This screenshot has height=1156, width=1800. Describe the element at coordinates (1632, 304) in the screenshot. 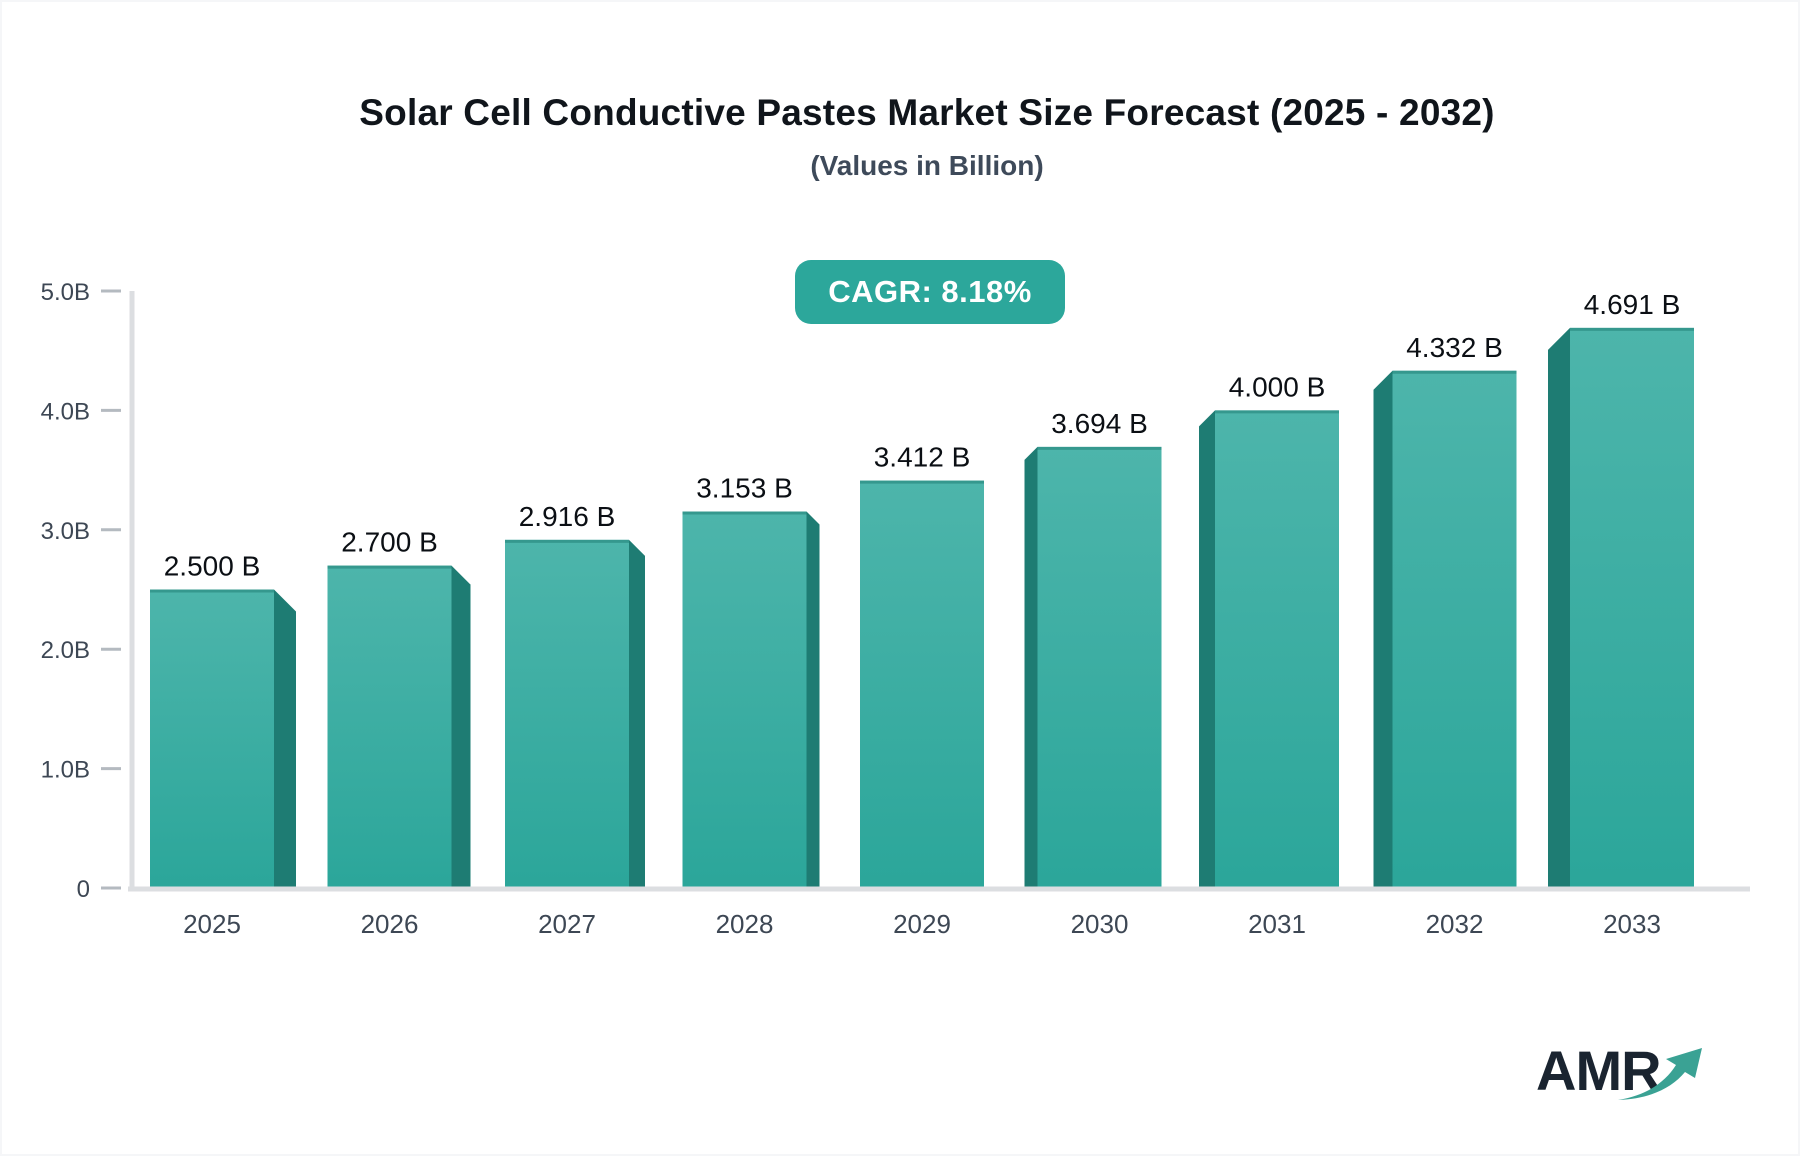

I see `bar-value-label: 4.691 B` at that location.